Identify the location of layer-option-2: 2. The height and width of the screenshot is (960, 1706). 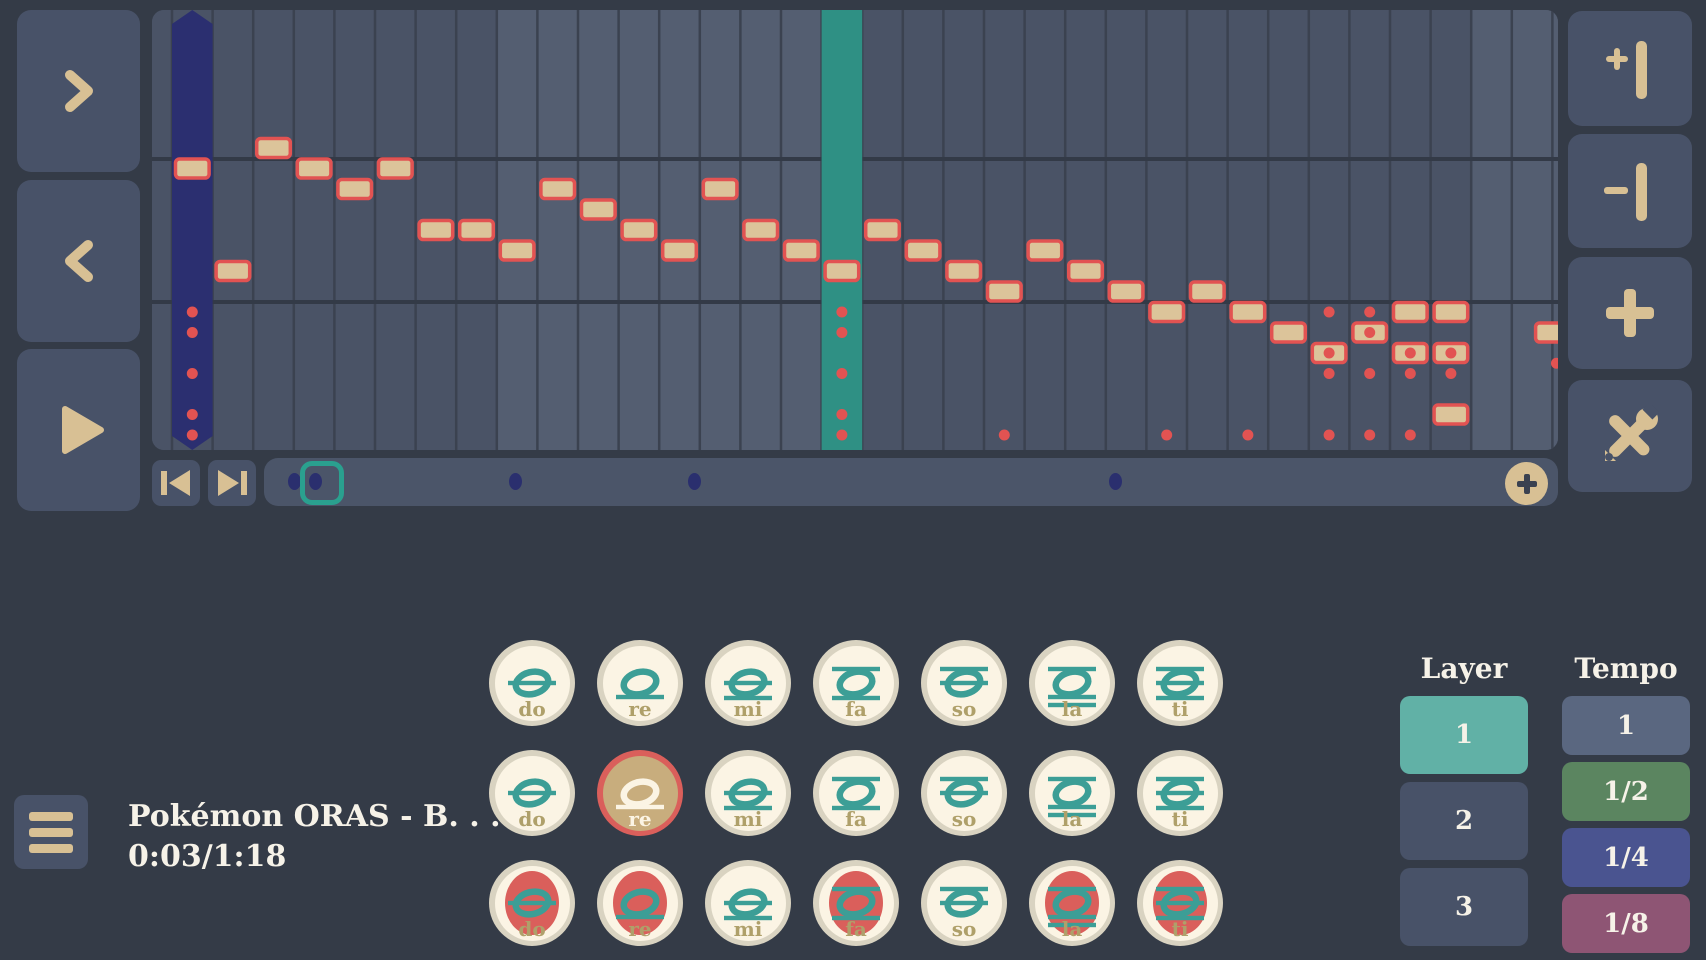
(1464, 821).